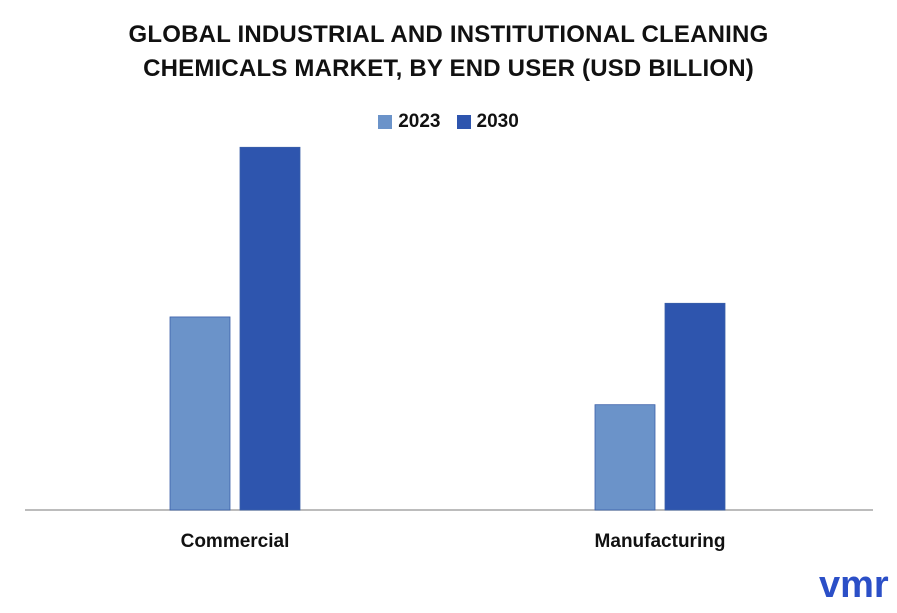 The height and width of the screenshot is (613, 897). Describe the element at coordinates (448, 122) in the screenshot. I see `chart-legend: 2023 2030` at that location.